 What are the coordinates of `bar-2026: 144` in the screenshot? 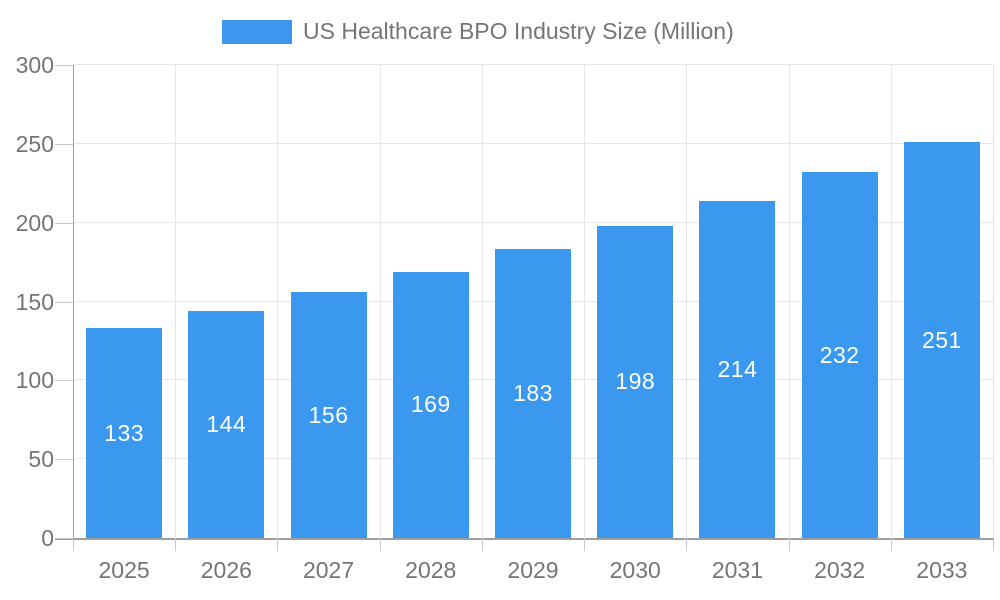 It's located at (226, 424).